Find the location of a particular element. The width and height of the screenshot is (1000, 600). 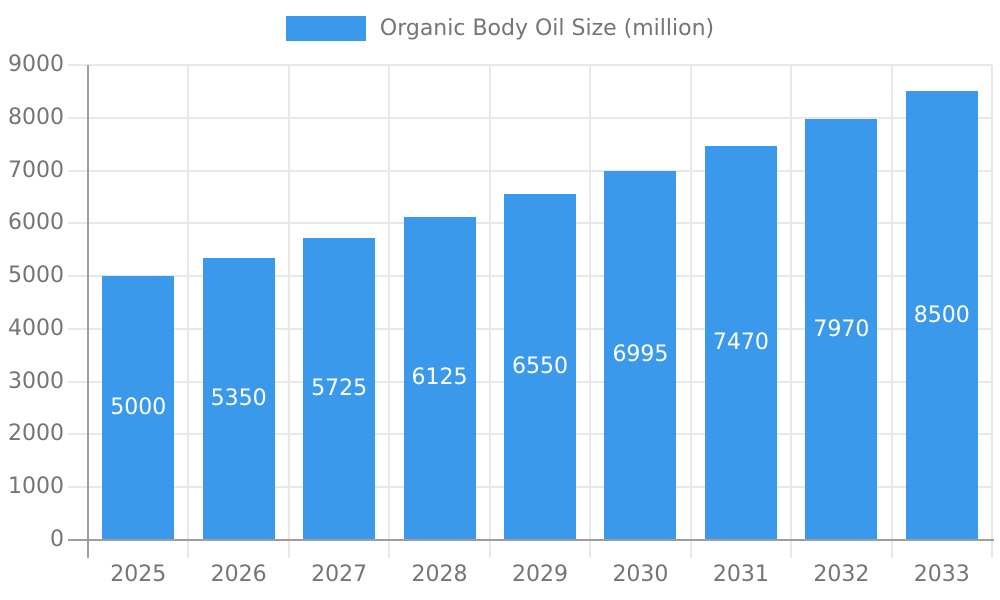

y-axis-label: 7000 is located at coordinates (36, 170).